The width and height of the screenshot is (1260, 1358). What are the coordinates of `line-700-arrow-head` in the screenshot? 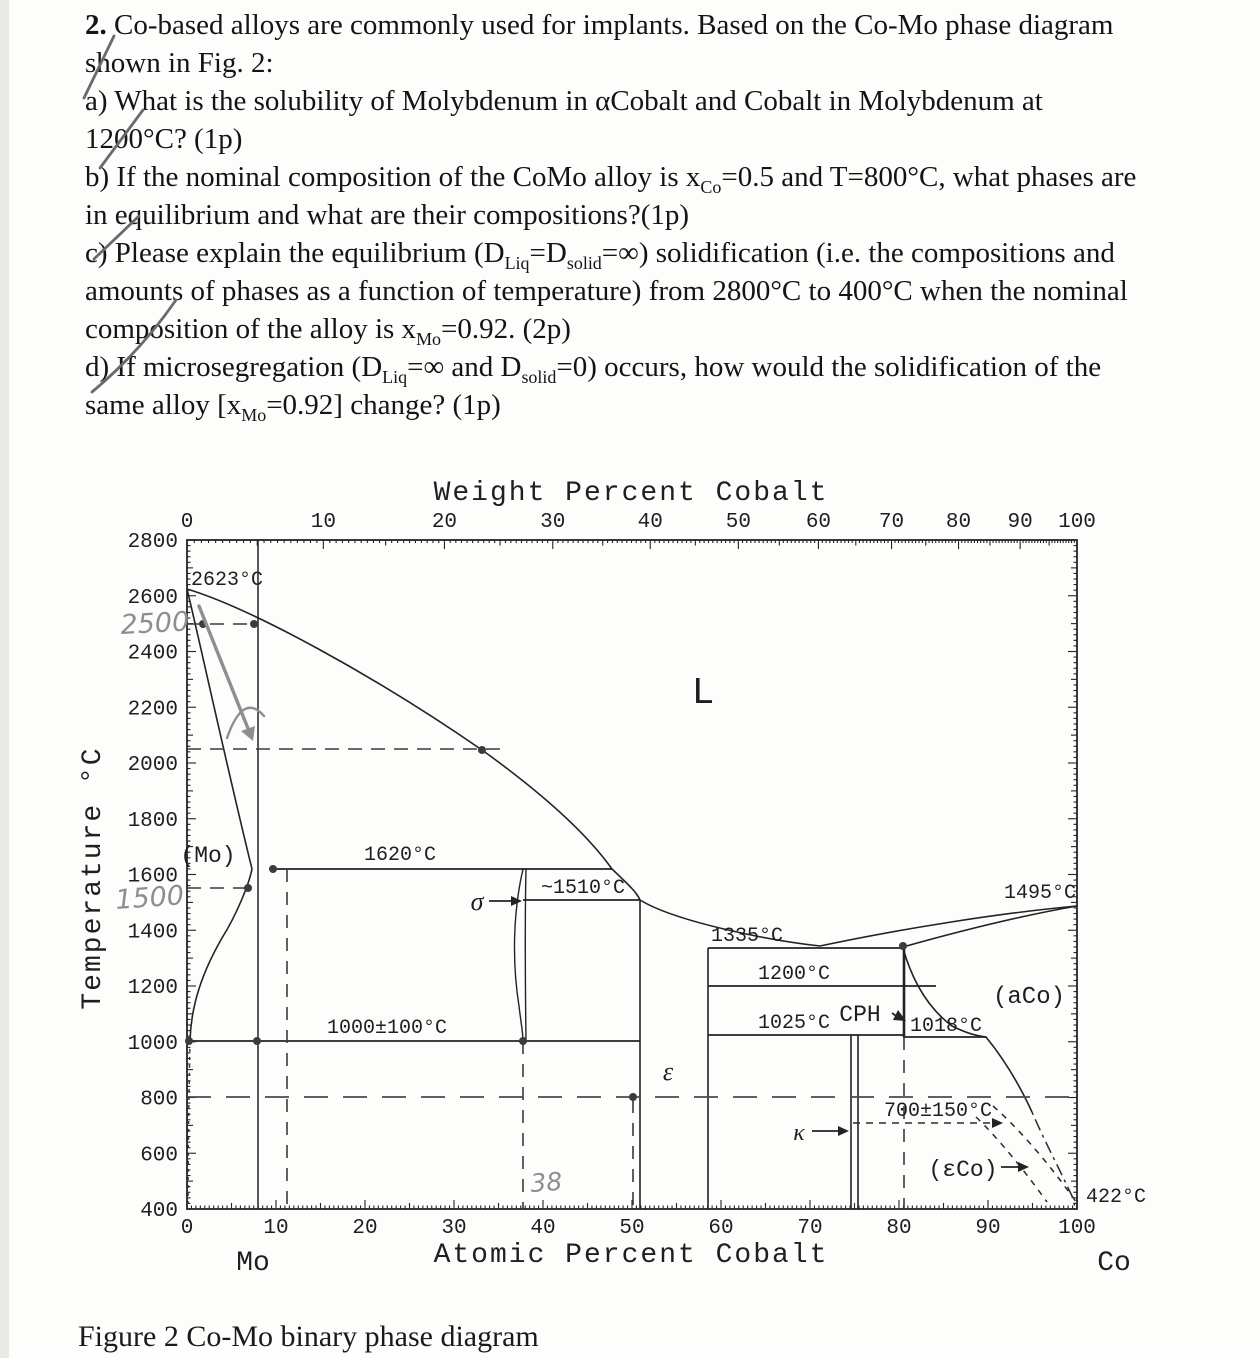 It's located at (997, 1123).